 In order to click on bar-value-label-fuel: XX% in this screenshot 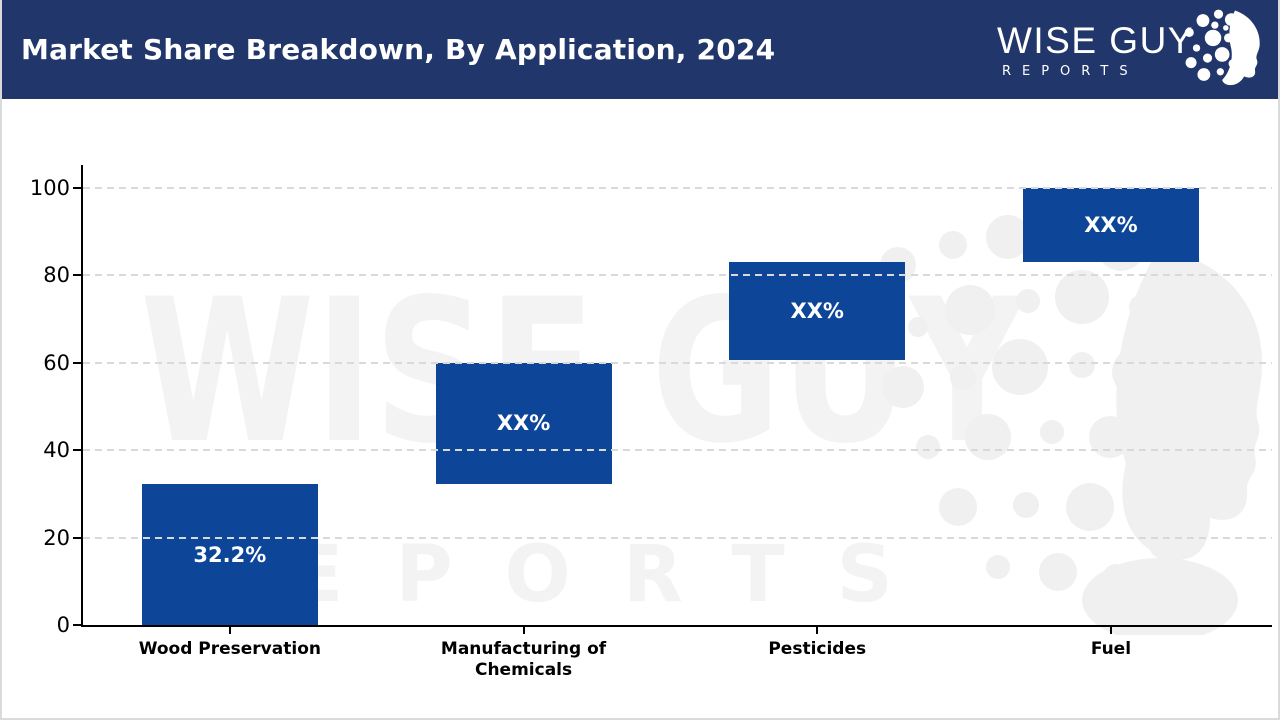, I will do `click(1111, 224)`.